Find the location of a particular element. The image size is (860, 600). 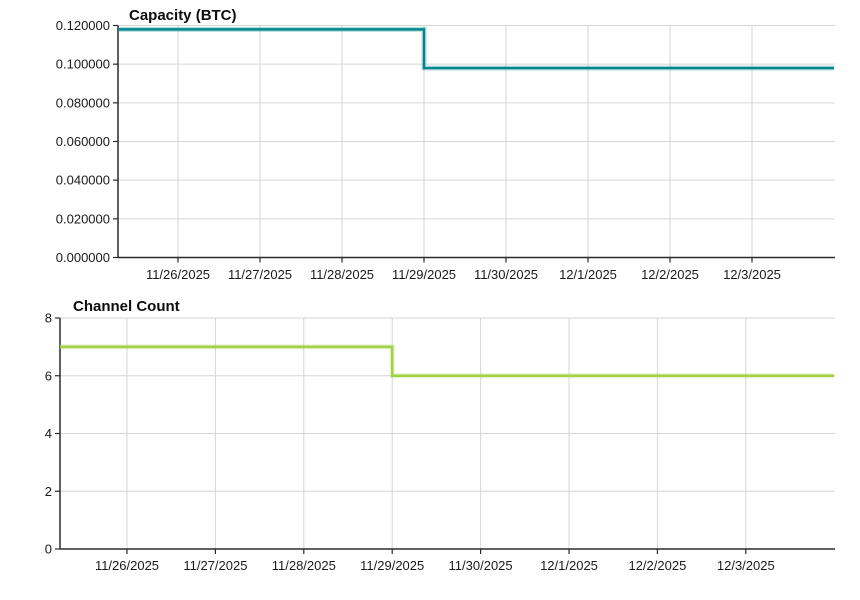

y-tick-label: 2 is located at coordinates (48, 491).